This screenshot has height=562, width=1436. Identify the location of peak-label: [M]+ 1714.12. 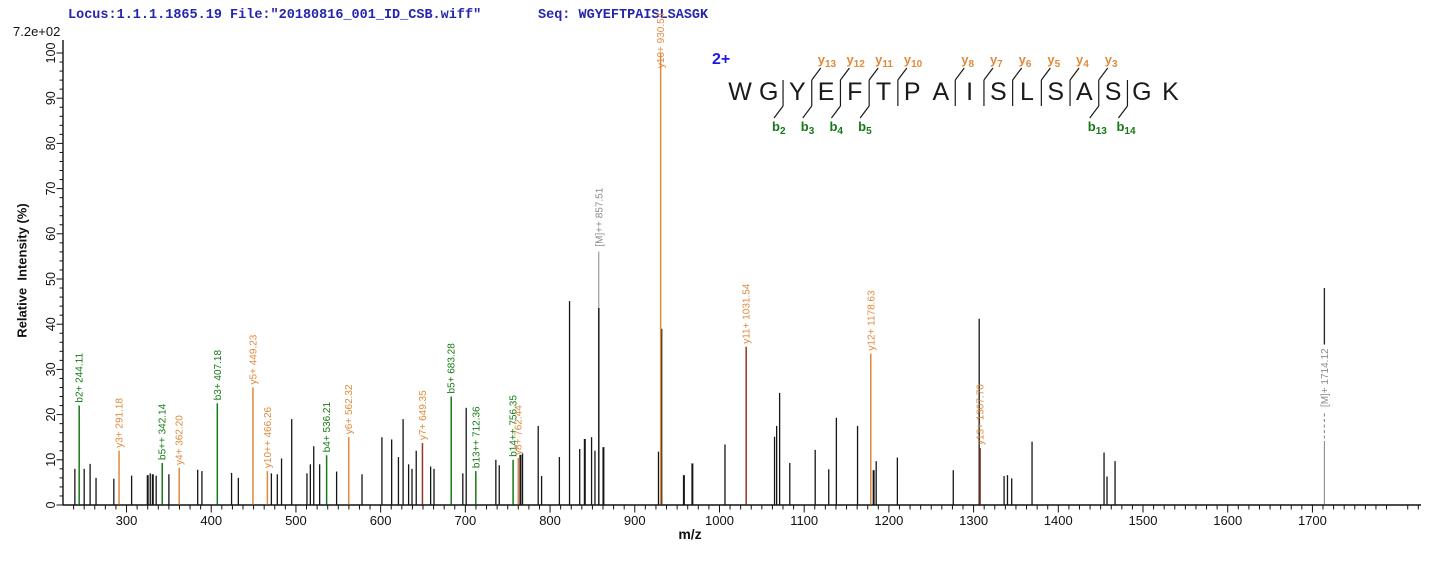
(1325, 377).